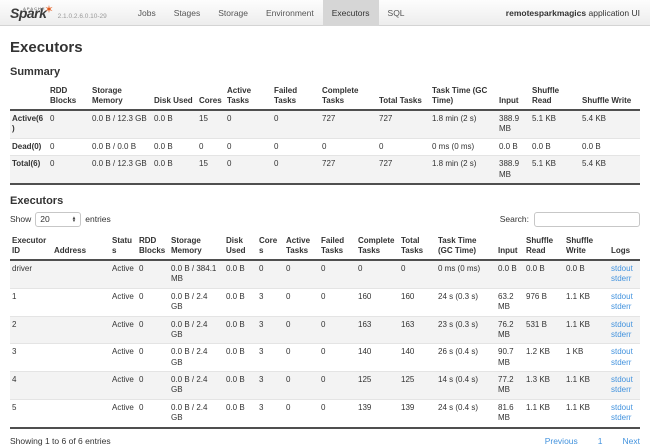 This screenshot has height=446, width=650. I want to click on summary-cell: 0.0 B / 12.3 GB, so click(119, 118).